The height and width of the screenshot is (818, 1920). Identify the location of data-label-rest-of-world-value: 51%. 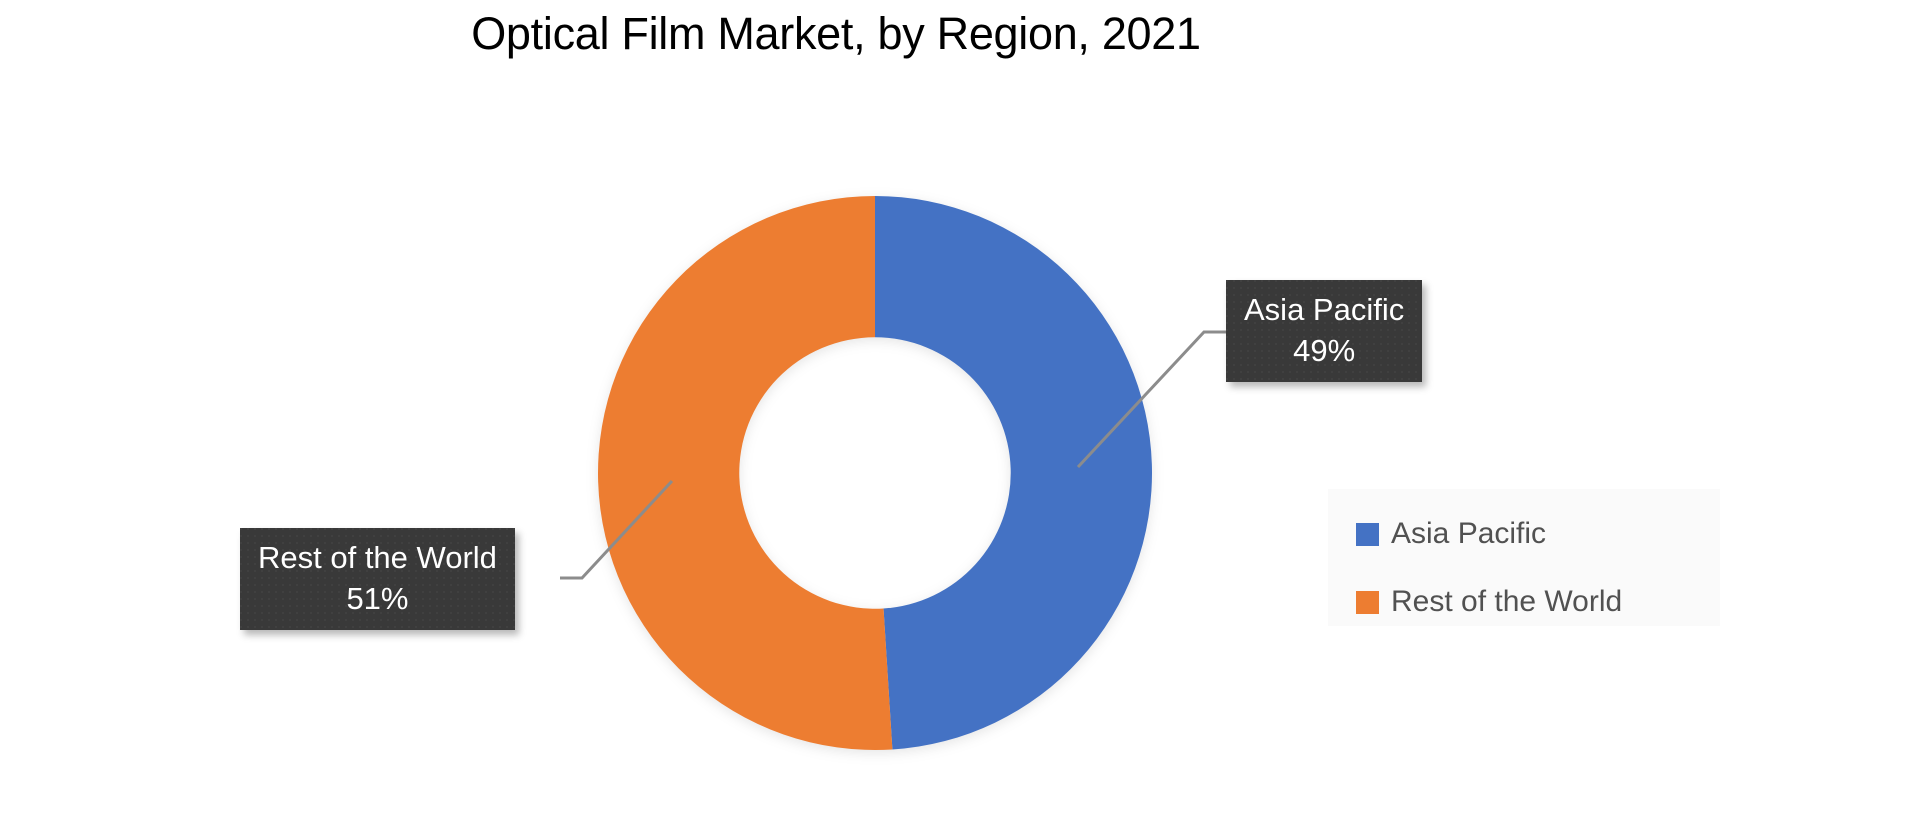
(377, 598).